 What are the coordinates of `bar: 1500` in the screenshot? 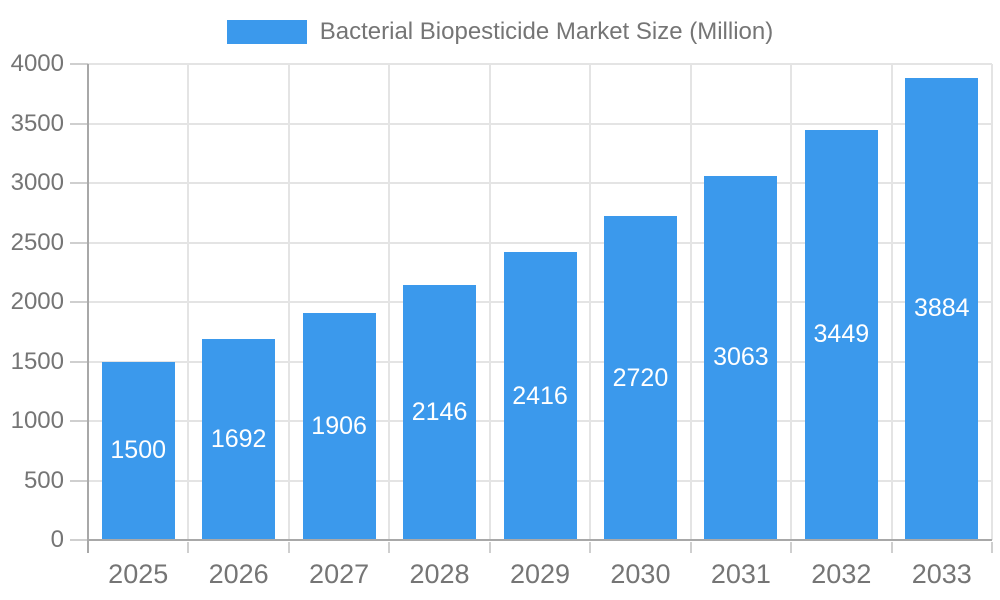 It's located at (138, 450).